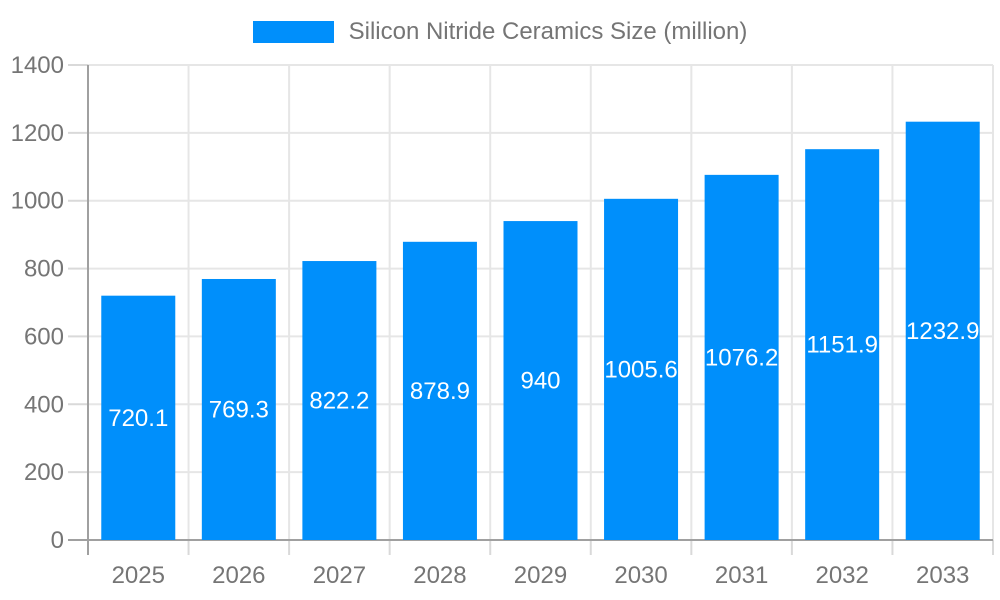 The height and width of the screenshot is (600, 1000). I want to click on legend-swatch, so click(293, 32).